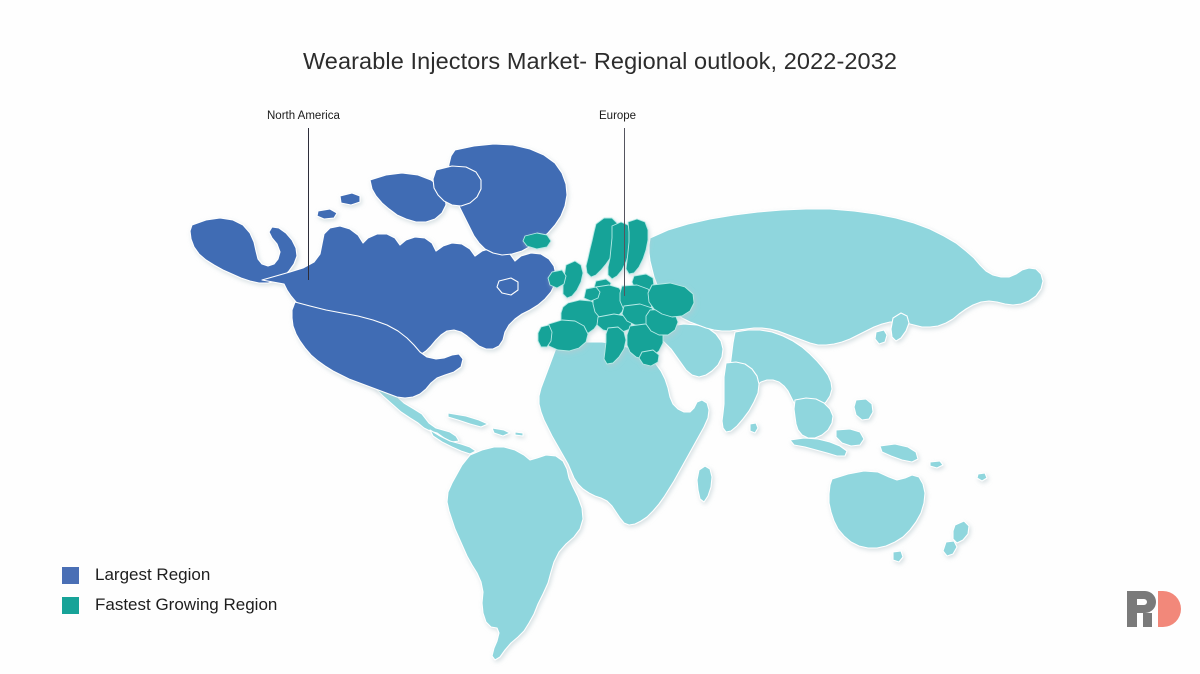 The width and height of the screenshot is (1200, 674). I want to click on brand-logo-svg, so click(1154, 609).